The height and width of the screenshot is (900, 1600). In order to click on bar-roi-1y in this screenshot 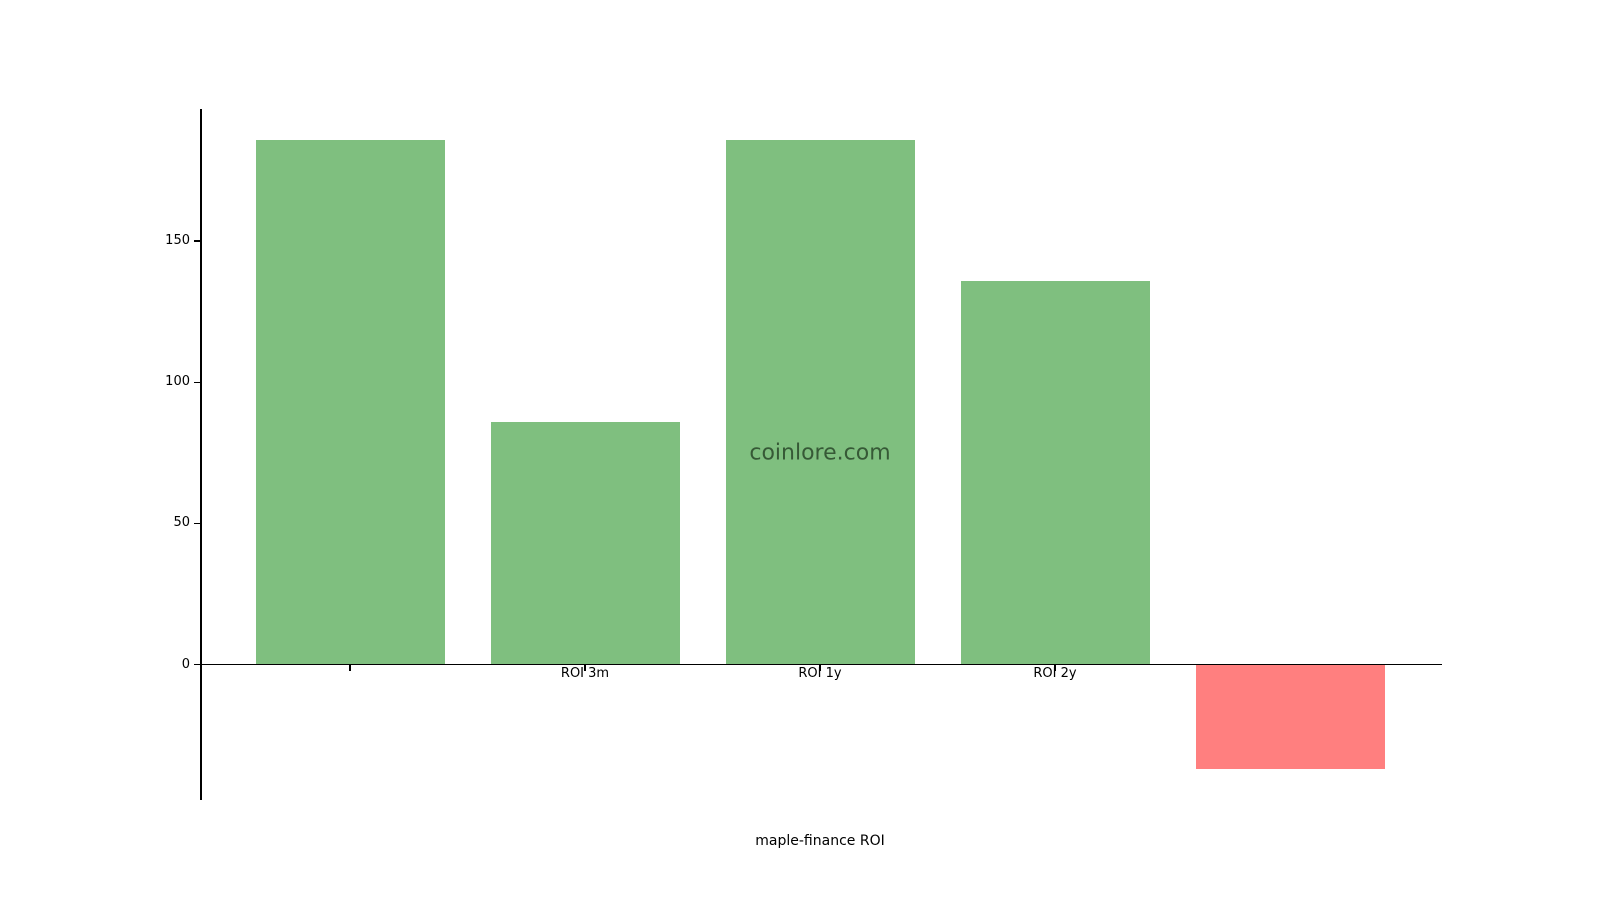, I will do `click(820, 402)`.